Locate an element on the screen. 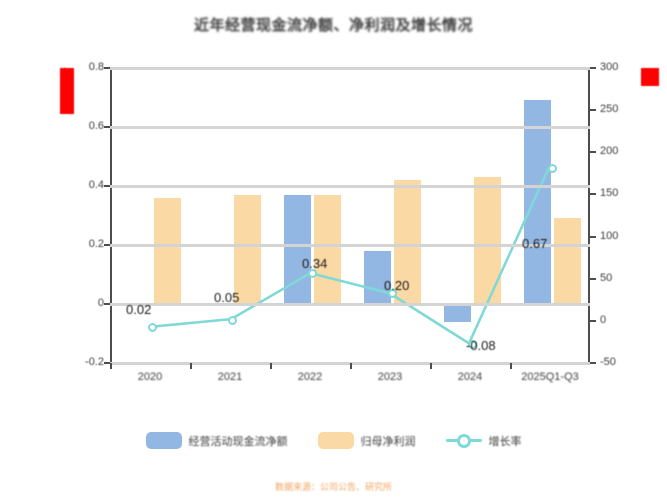 This screenshot has width=667, height=500. chart-legend: 经营活动现金流净额 归母净利润 增长率 is located at coordinates (333, 440).